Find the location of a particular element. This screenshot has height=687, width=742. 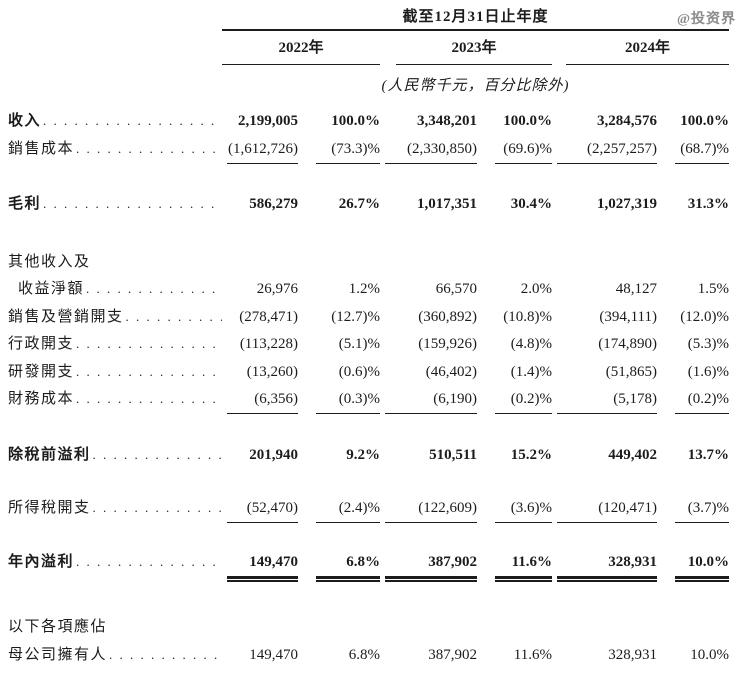

amount-value: (51,865) is located at coordinates (631, 371).